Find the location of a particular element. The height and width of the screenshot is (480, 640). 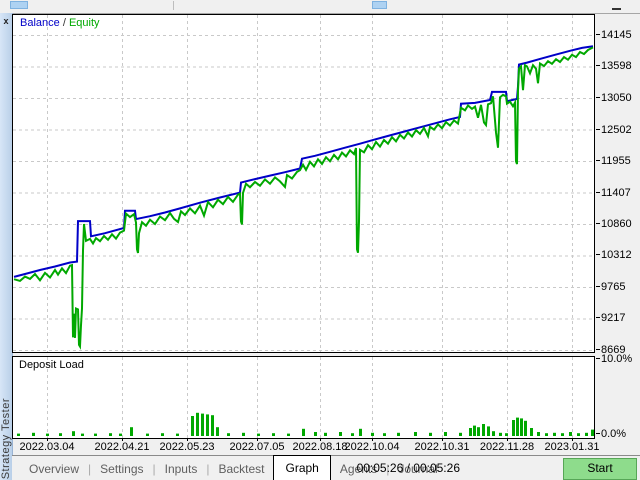

chart-legend: Balance / Equity is located at coordinates (60, 23).